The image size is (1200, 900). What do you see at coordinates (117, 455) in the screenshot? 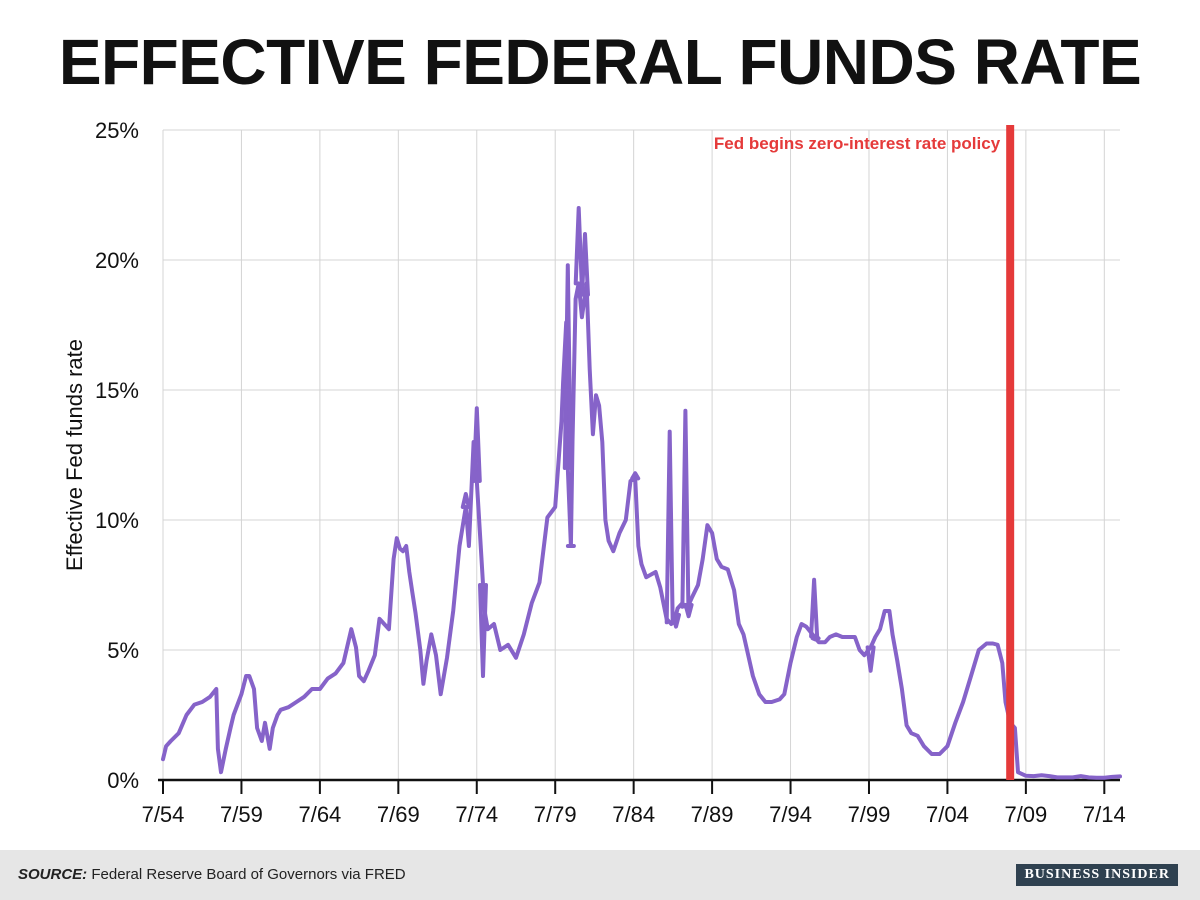
I see `y-axis-ticks: 0% 5% 10% 15% 20% 25%` at bounding box center [117, 455].